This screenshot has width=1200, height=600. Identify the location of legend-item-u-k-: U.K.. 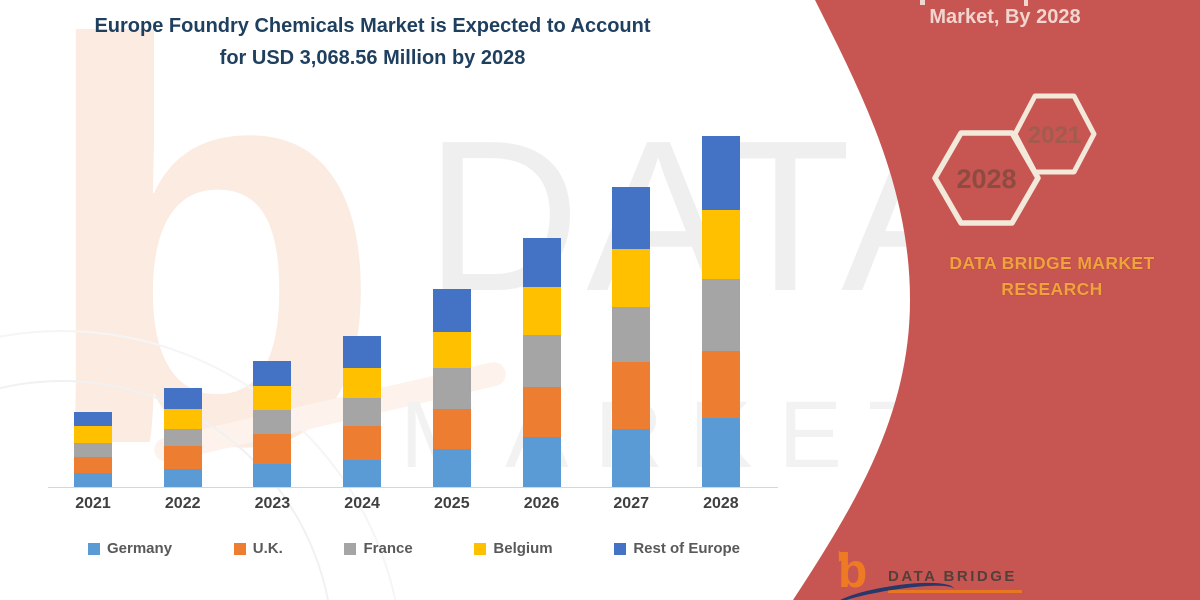
(258, 548).